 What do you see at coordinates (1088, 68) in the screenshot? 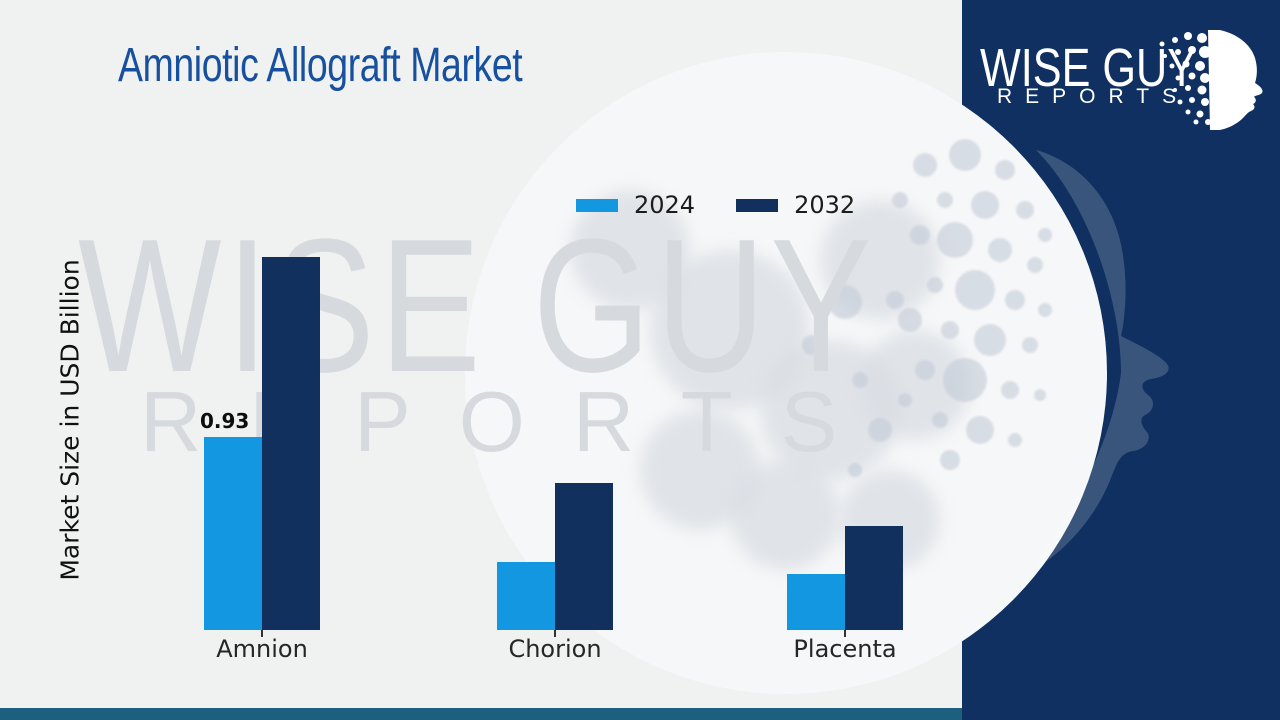
I see `brand-wordmark-line1: WISE GUY` at bounding box center [1088, 68].